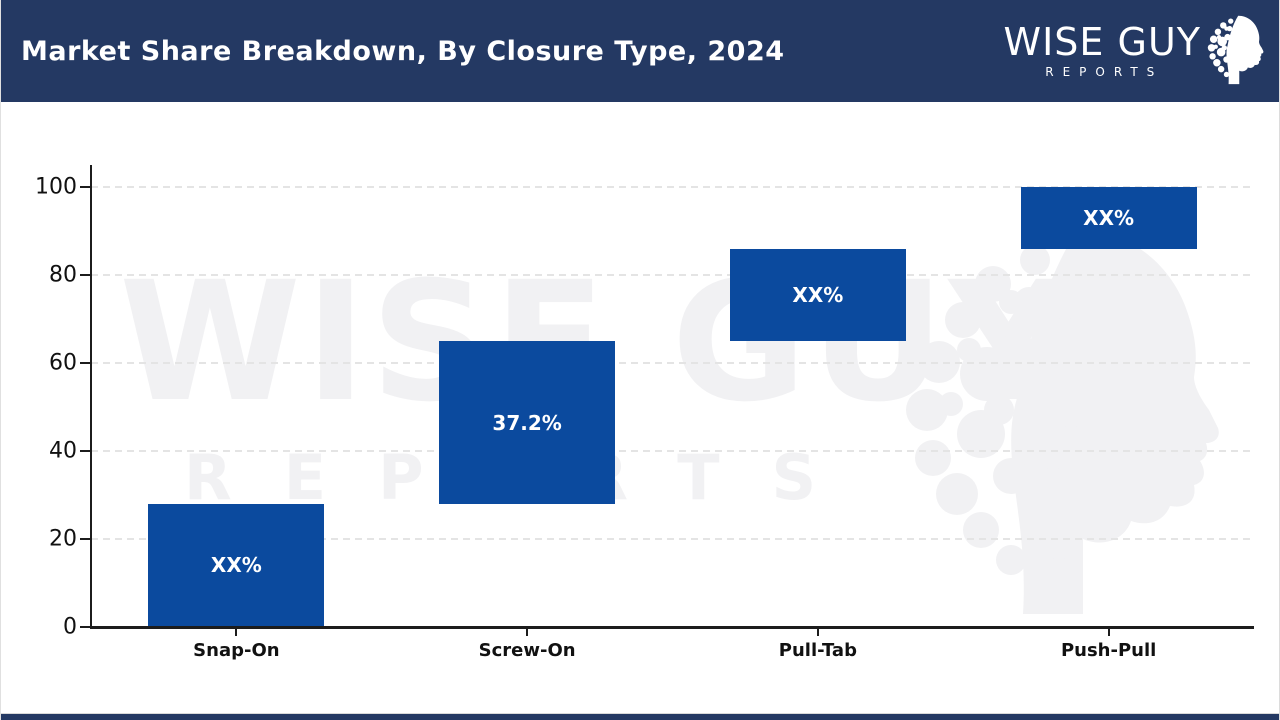 This screenshot has width=1280, height=720. I want to click on y-tick-label: 60, so click(63, 363).